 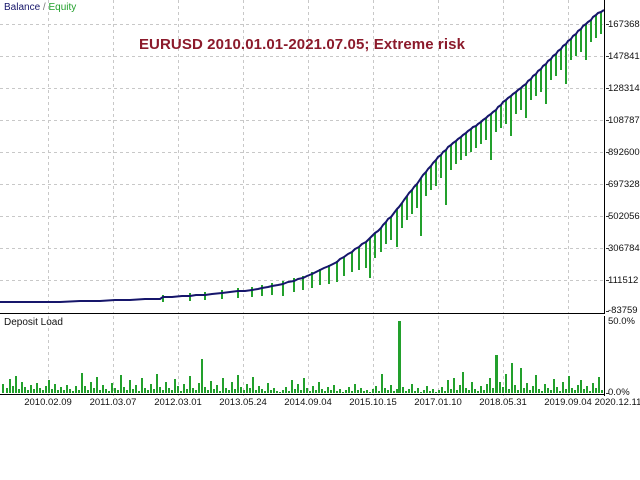 I want to click on x-label-4: 2014.09.04, so click(x=308, y=402).